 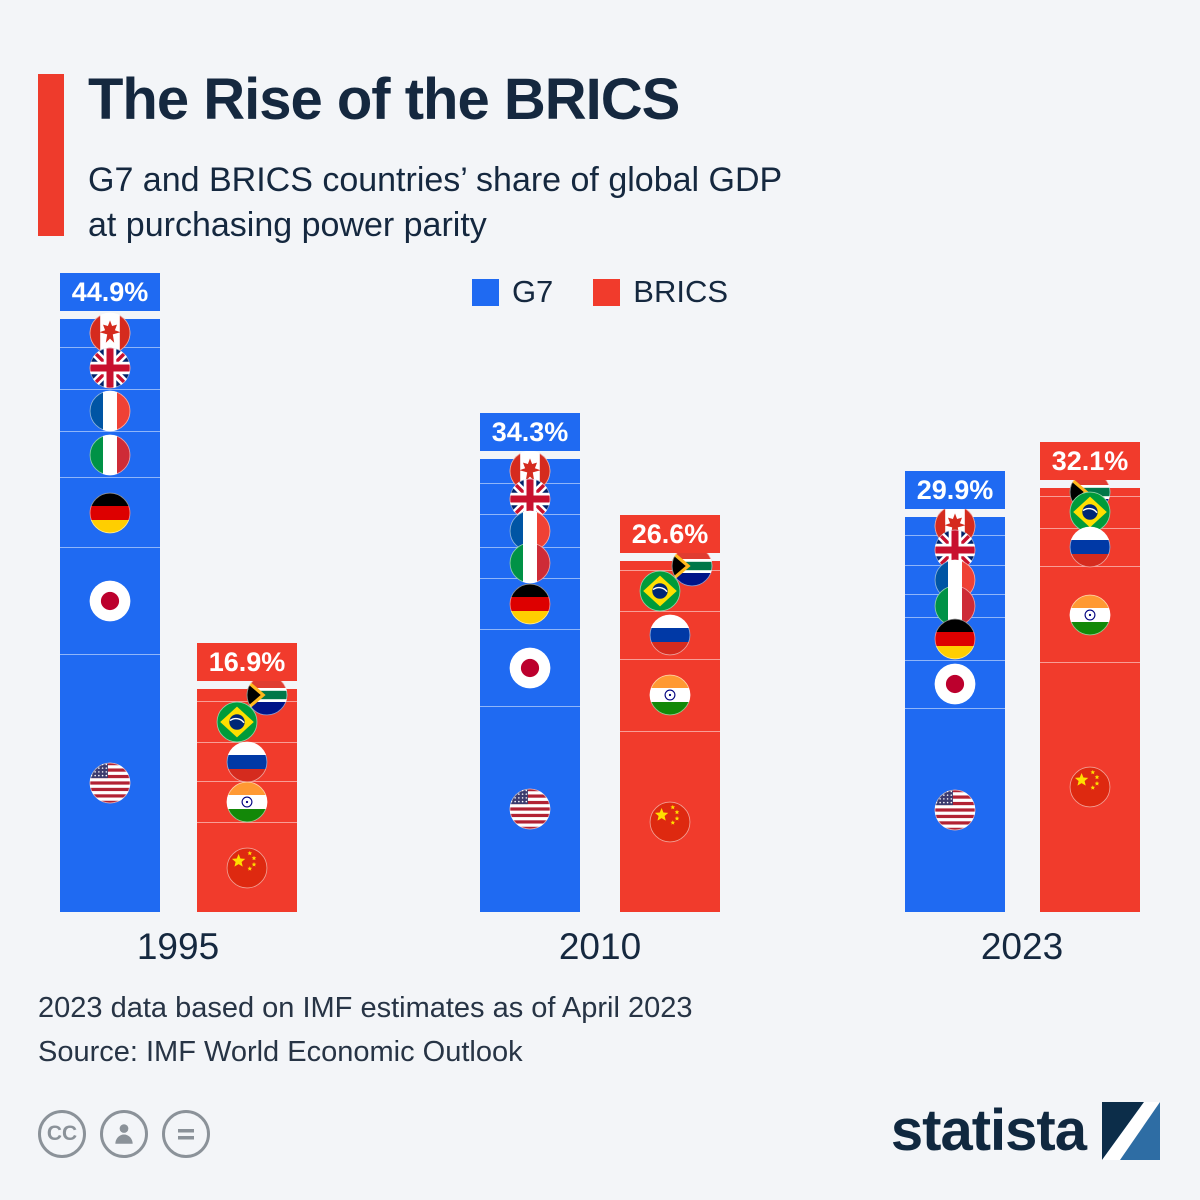 What do you see at coordinates (280, 1052) in the screenshot?
I see `source-line: Source: IMF World Economic Outlook` at bounding box center [280, 1052].